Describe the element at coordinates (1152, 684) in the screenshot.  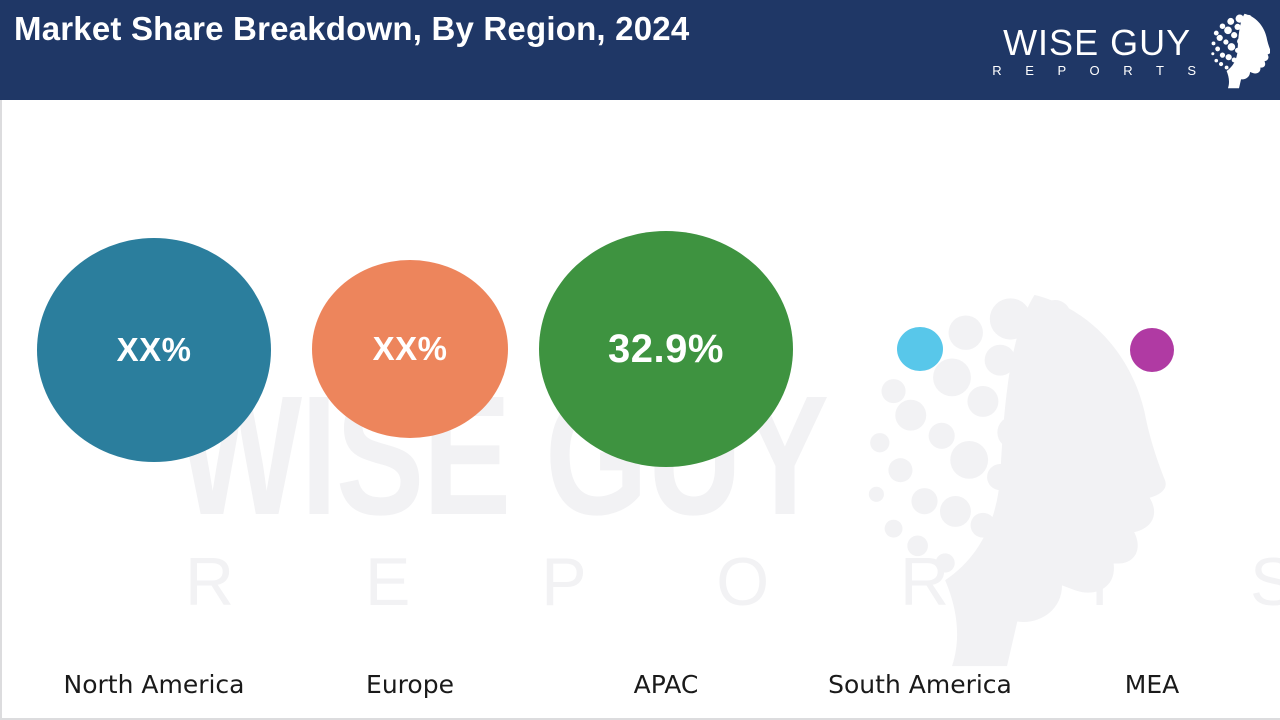
I see `region-label-mea: MEA` at that location.